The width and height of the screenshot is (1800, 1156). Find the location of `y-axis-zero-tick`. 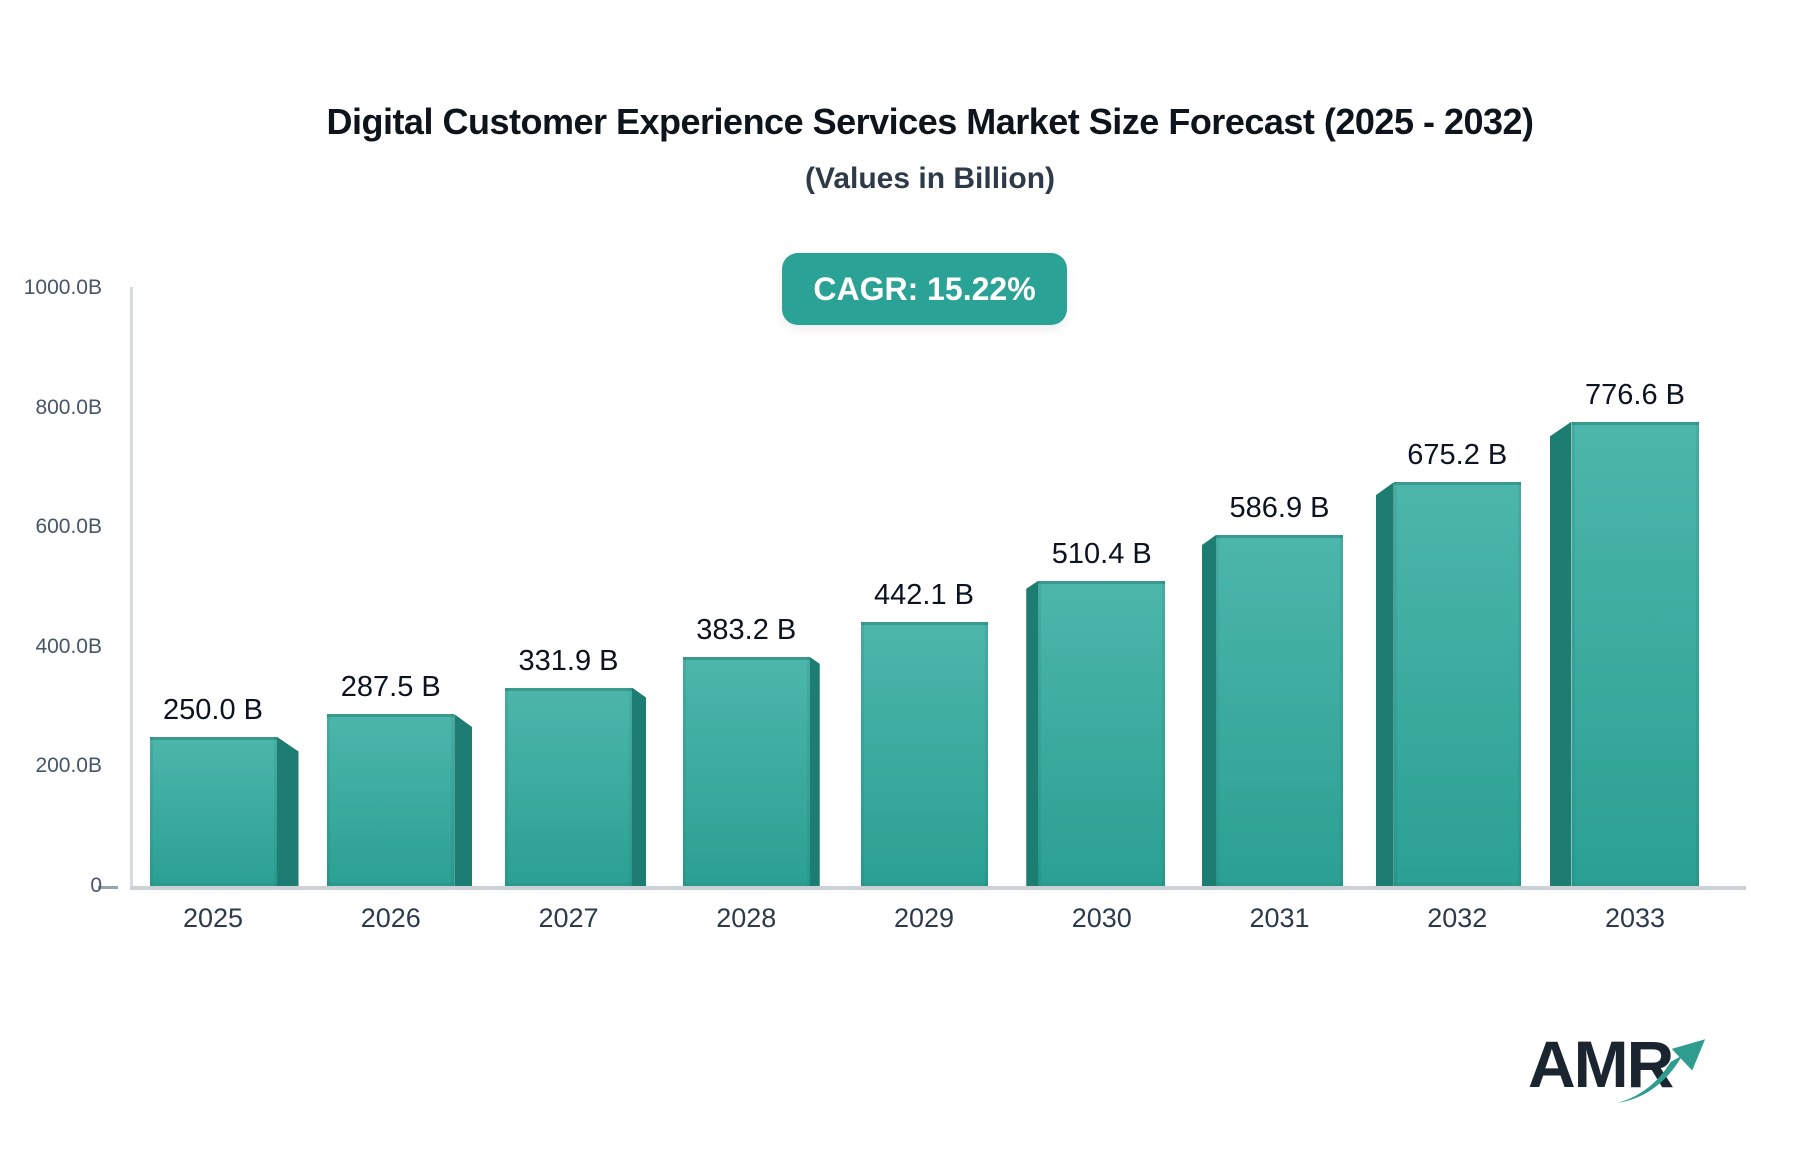

y-axis-zero-tick is located at coordinates (108, 887).